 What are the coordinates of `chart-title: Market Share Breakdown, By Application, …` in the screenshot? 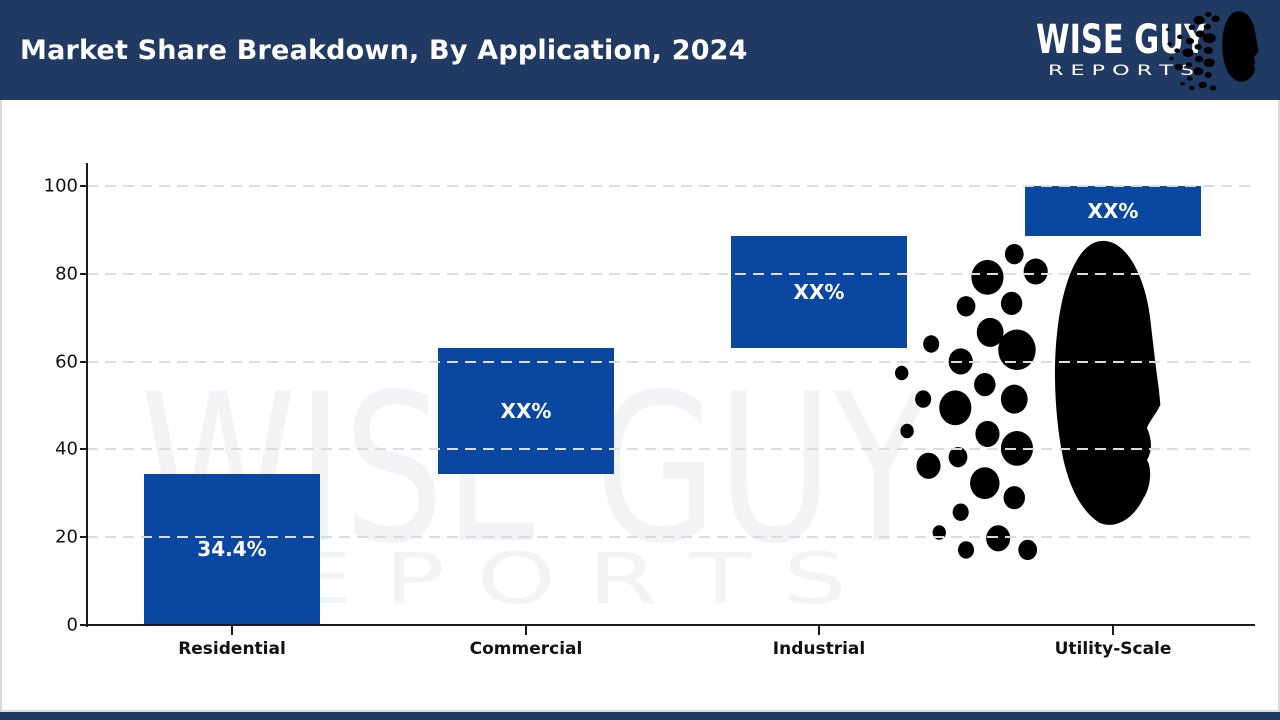 It's located at (384, 50).